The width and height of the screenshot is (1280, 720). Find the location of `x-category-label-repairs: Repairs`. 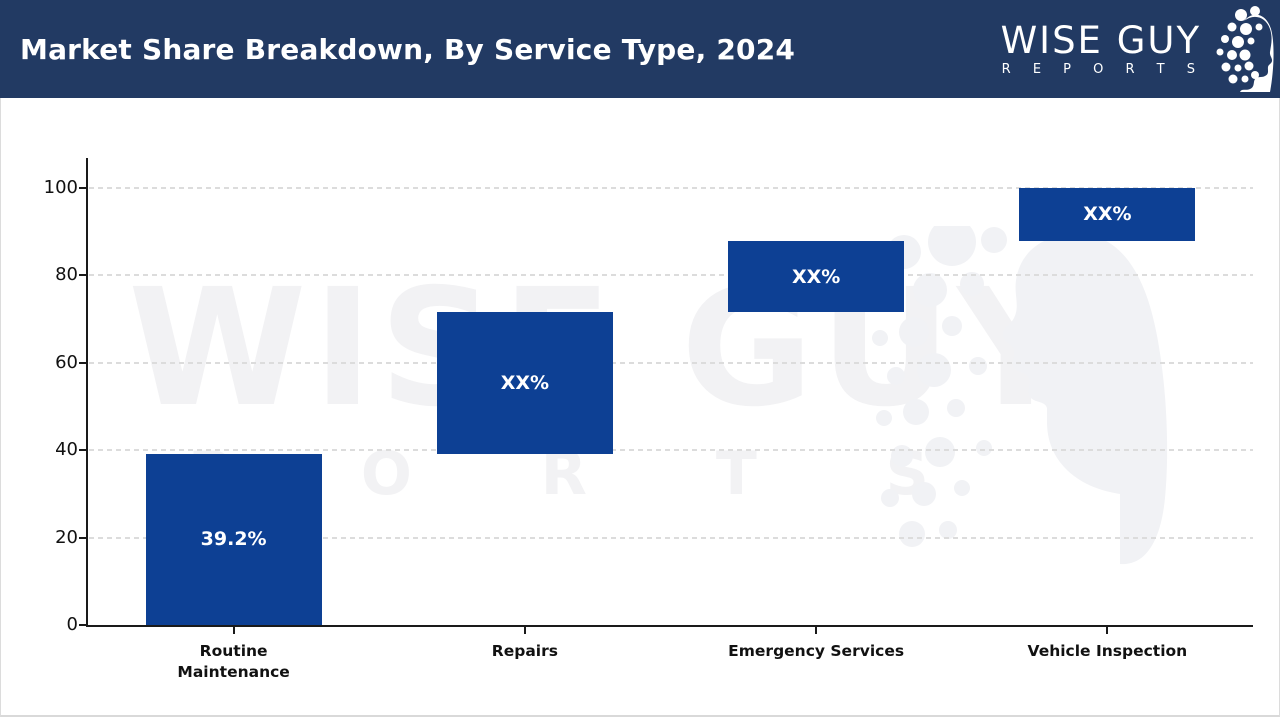

x-category-label-repairs: Repairs is located at coordinates (524, 651).